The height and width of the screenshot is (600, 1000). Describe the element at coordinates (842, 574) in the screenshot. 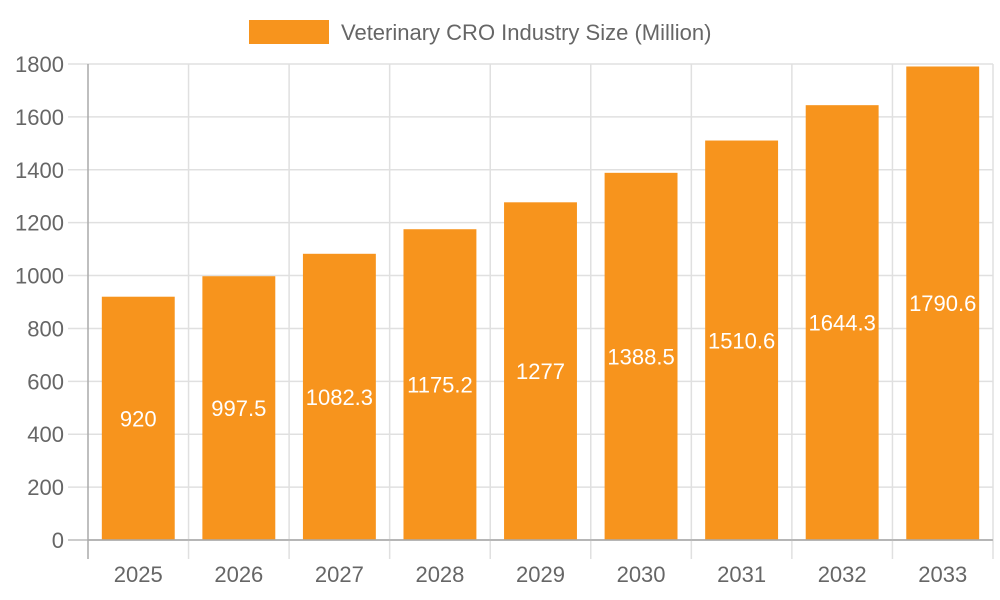

I see `x-tick-label: 2032` at that location.